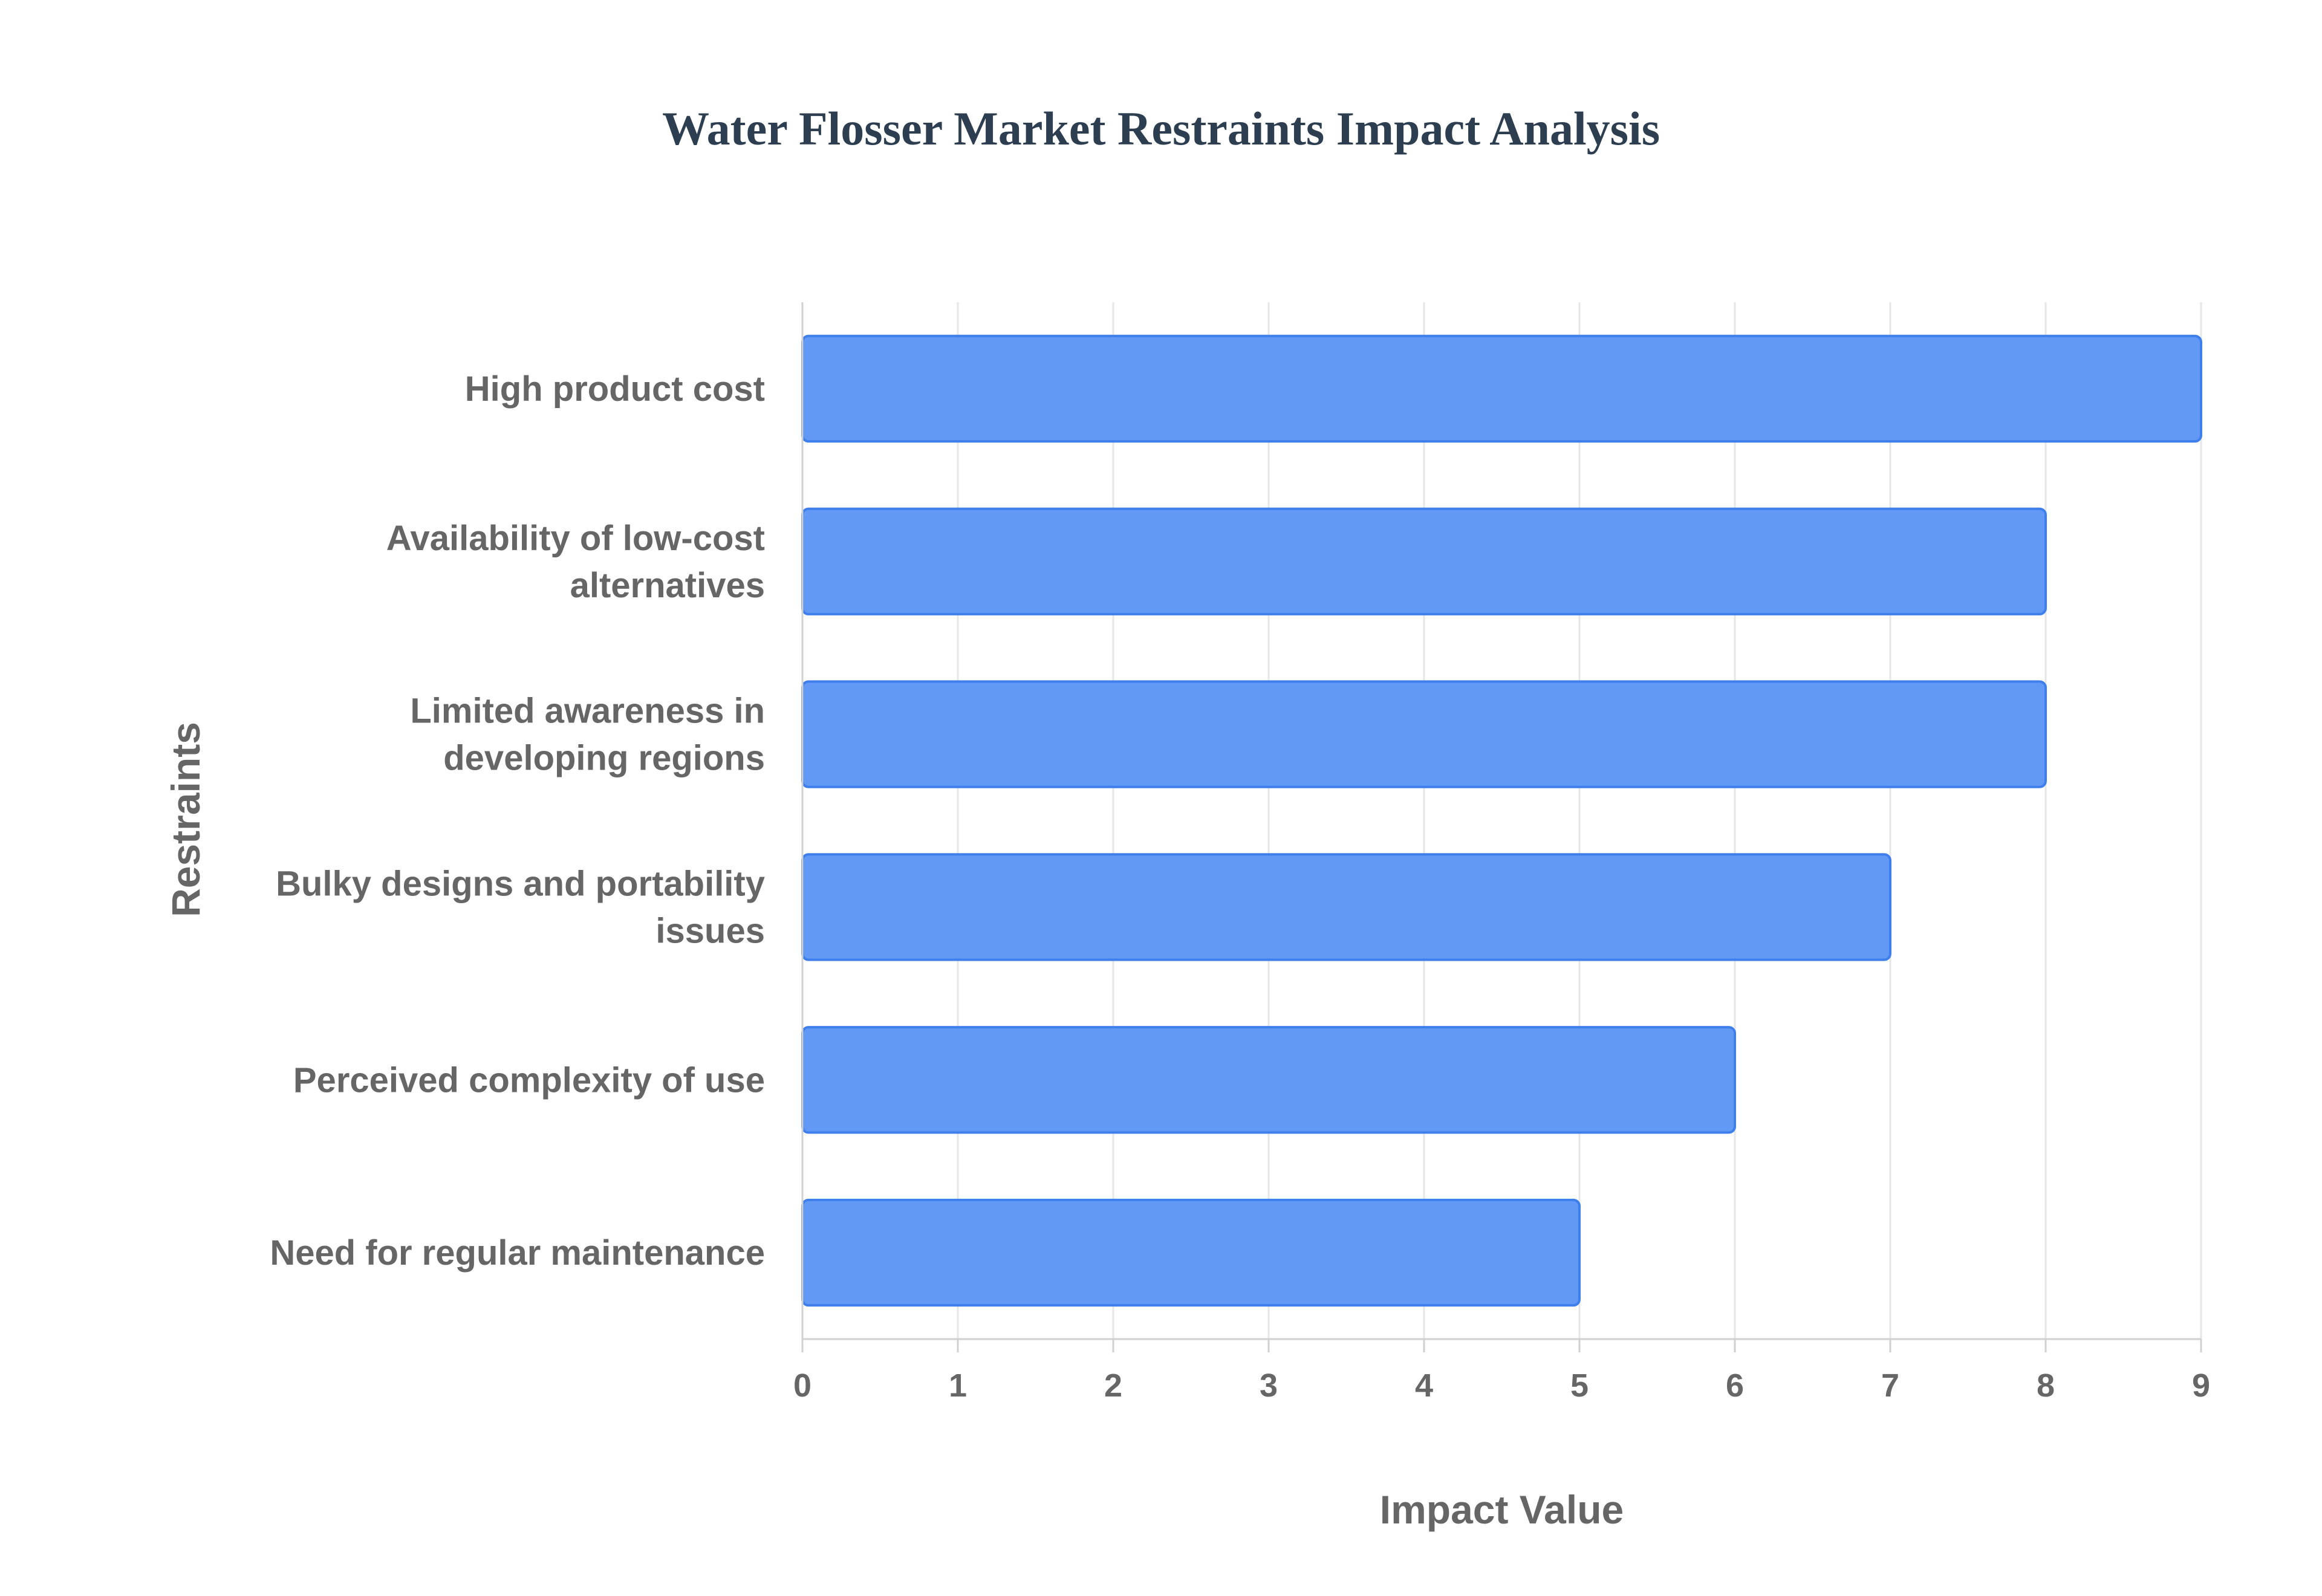 The image size is (2322, 1596). What do you see at coordinates (1424, 1385) in the screenshot?
I see `x-tick-label: 4` at bounding box center [1424, 1385].